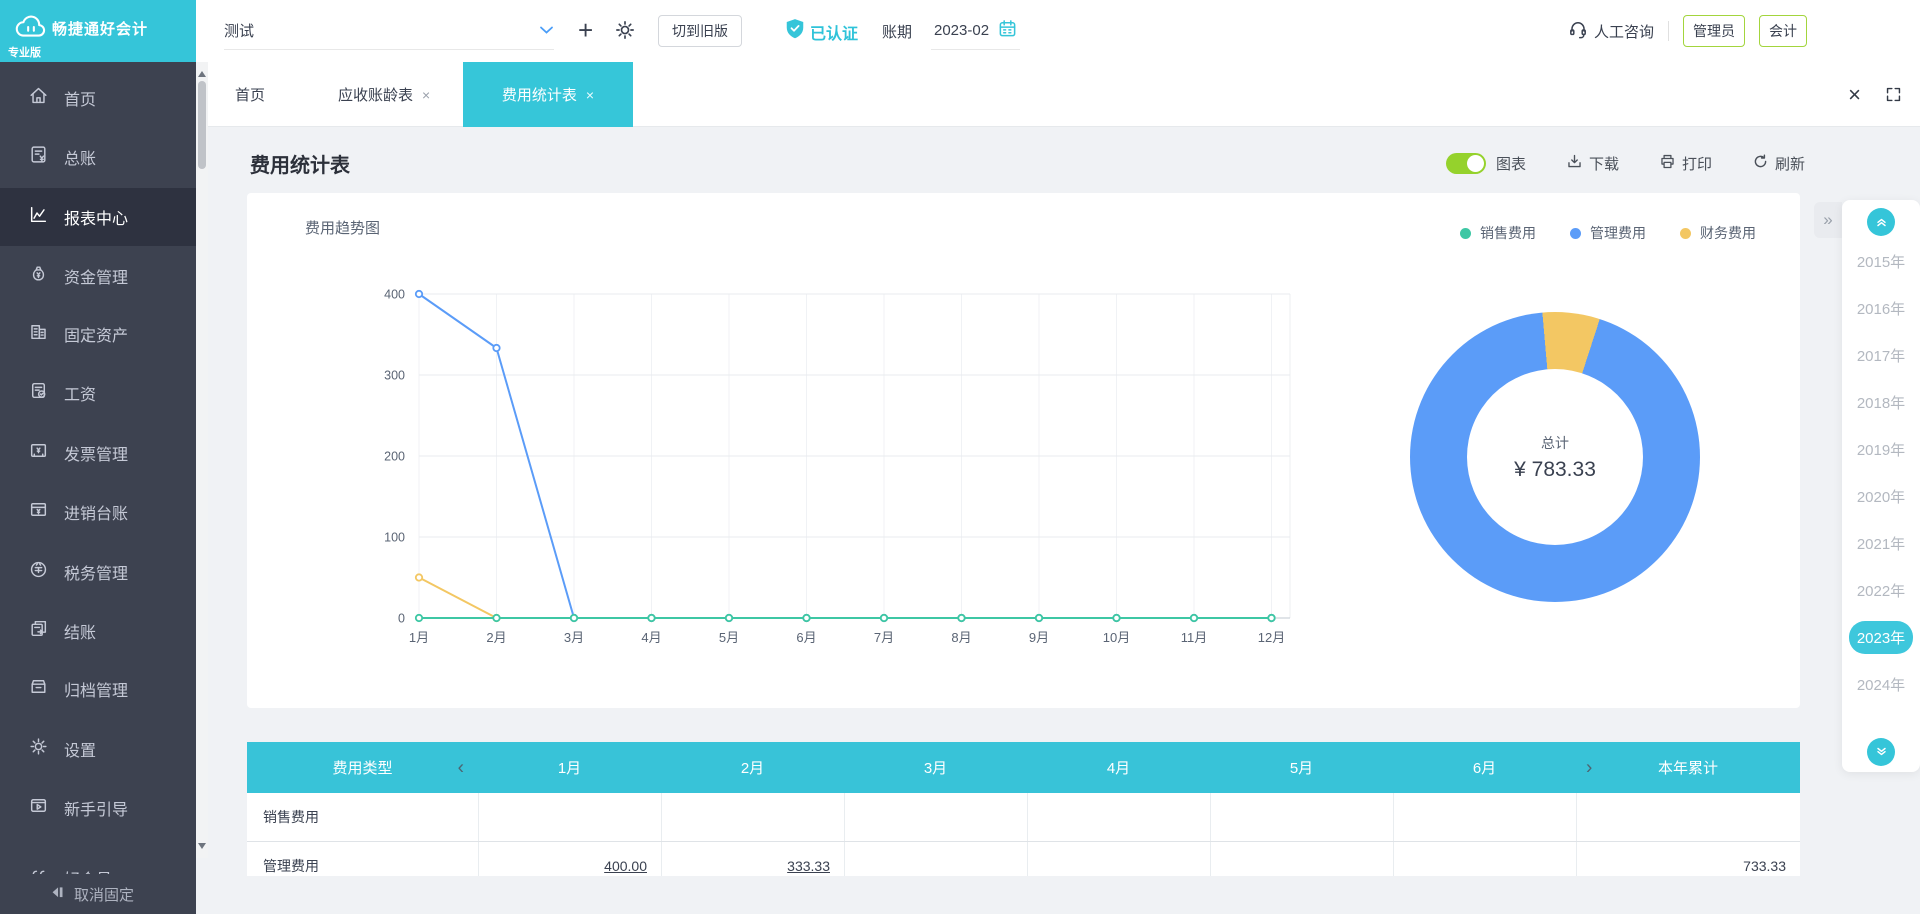  Describe the element at coordinates (1592, 163) in the screenshot. I see `download-button: 下载` at that location.